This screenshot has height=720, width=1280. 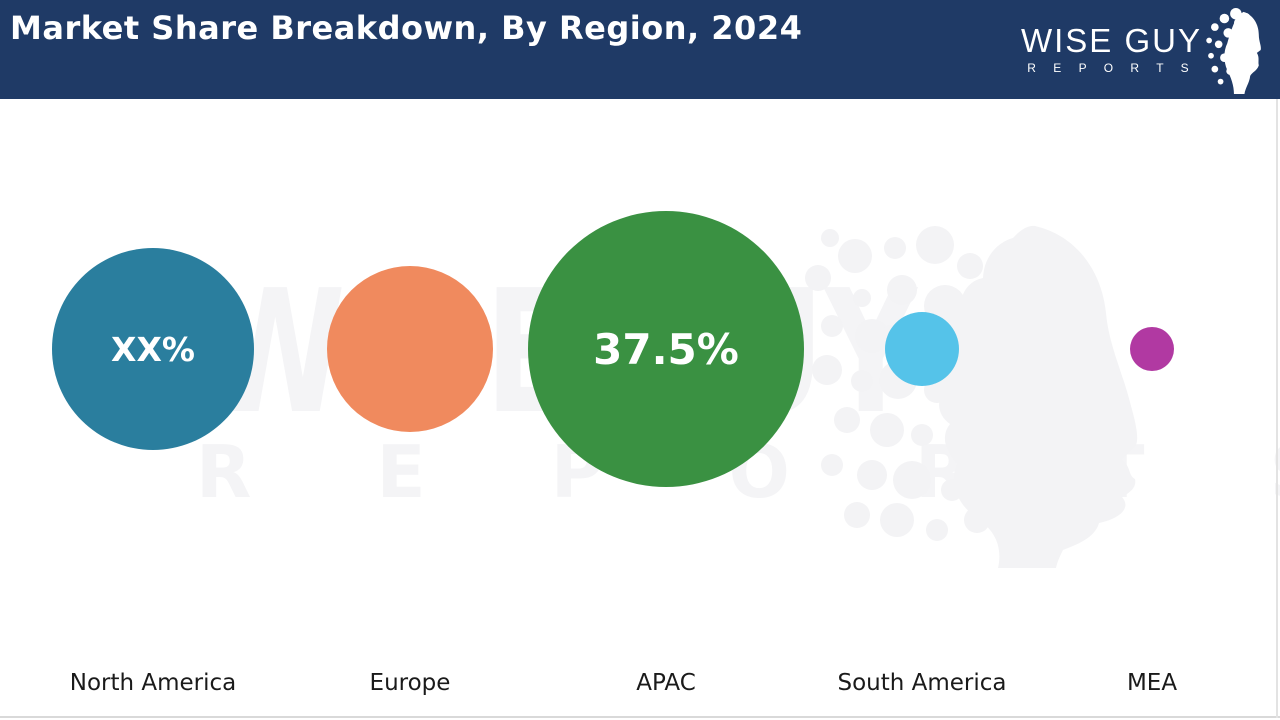 I want to click on bubble-europe, so click(x=410, y=349).